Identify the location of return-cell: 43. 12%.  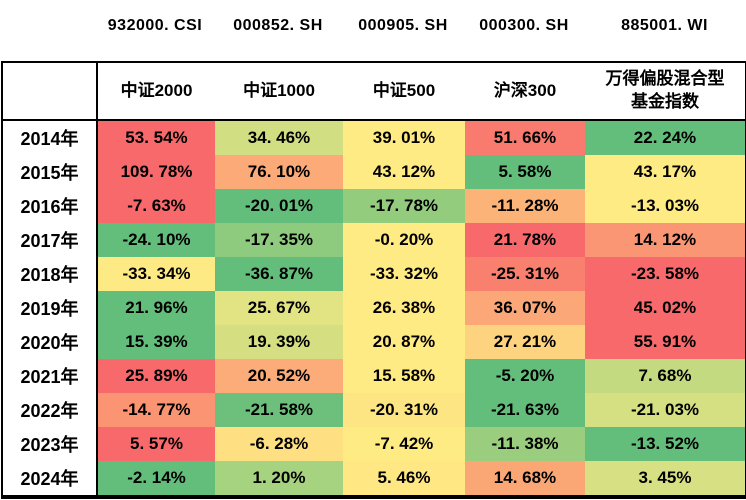
(404, 172).